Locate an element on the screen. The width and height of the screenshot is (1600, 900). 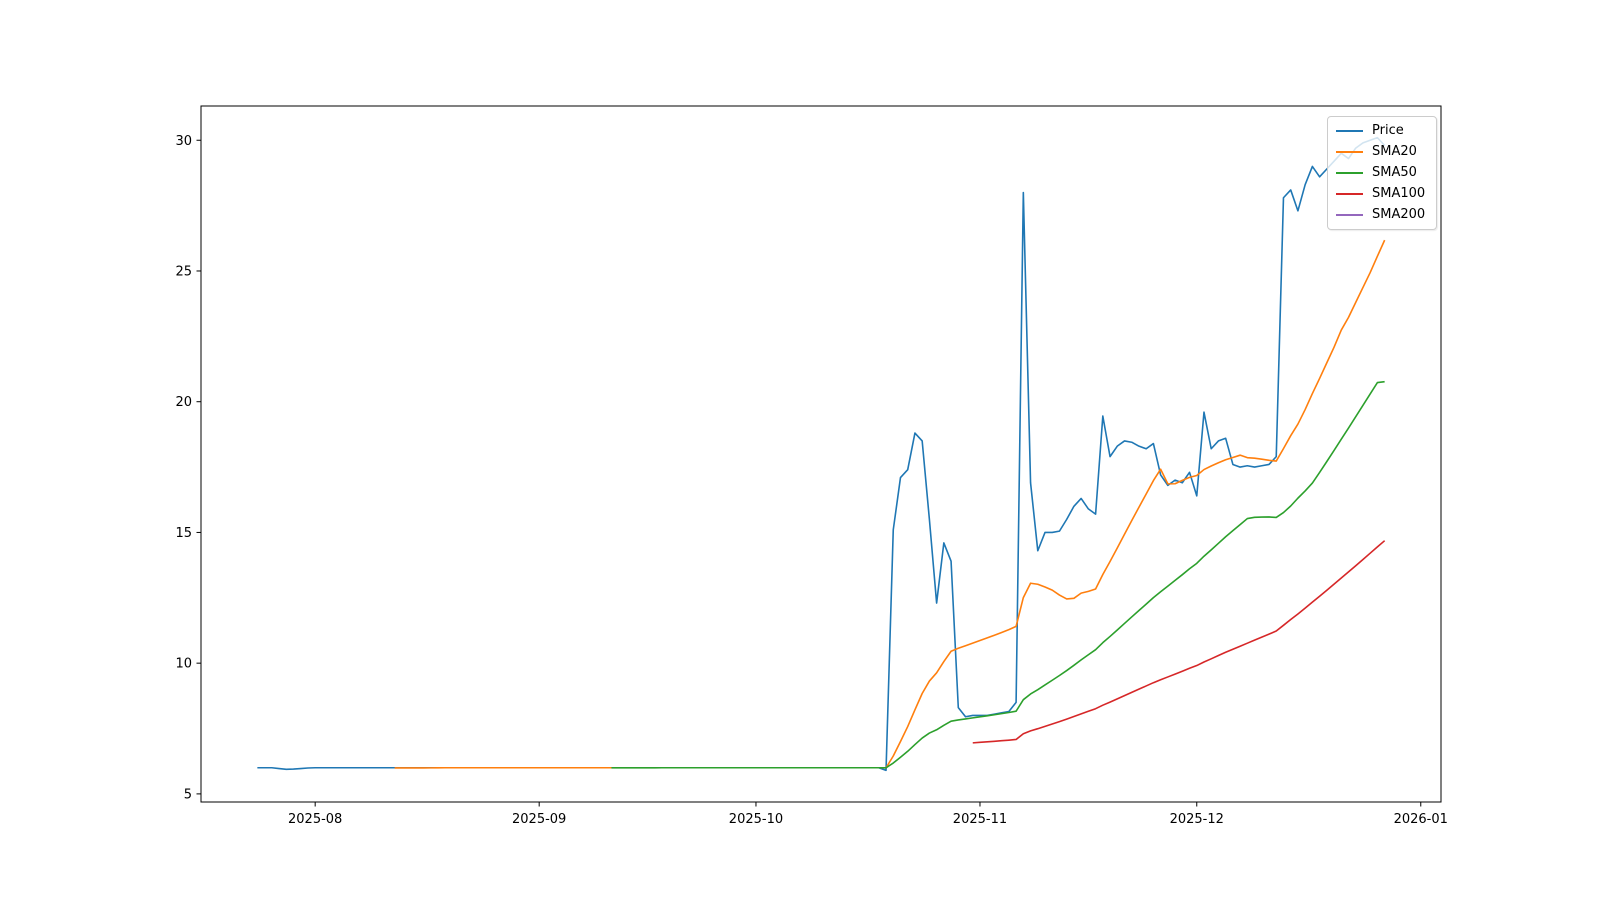
legend: Price SMA20 SMA50 SMA100 SMA200 is located at coordinates (1382, 173).